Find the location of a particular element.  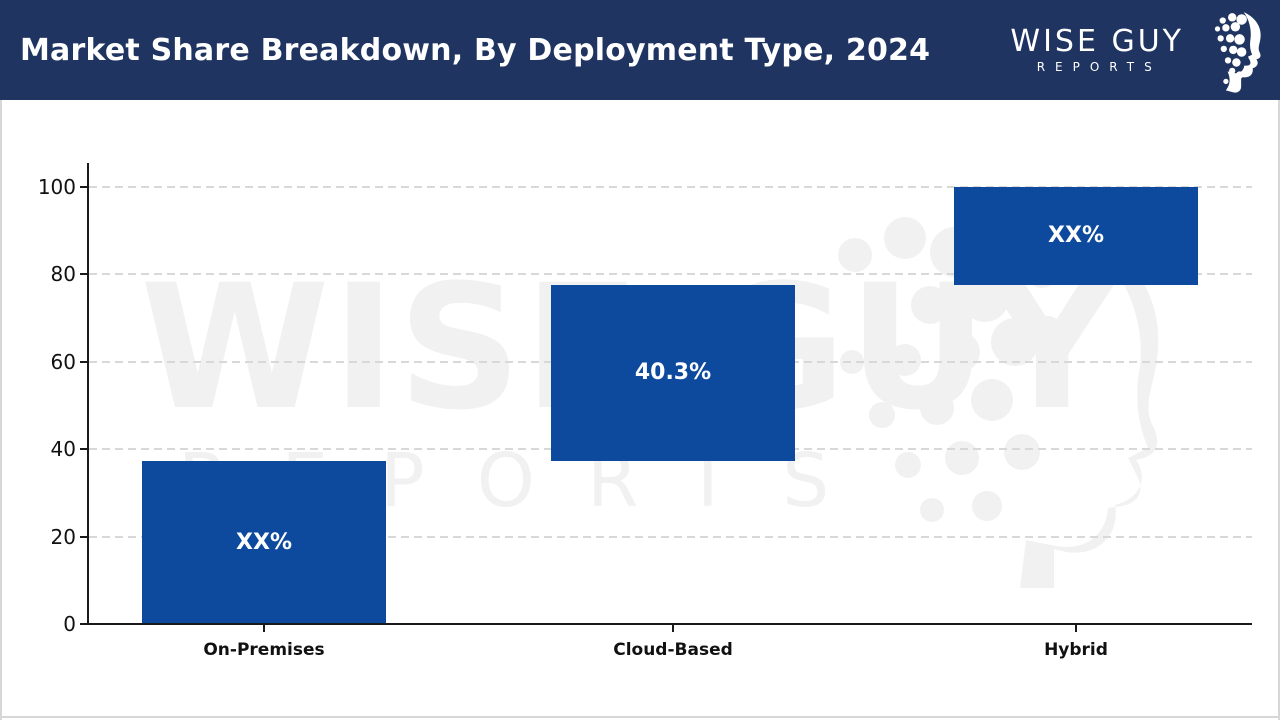

x-axis-spine is located at coordinates (669, 624).